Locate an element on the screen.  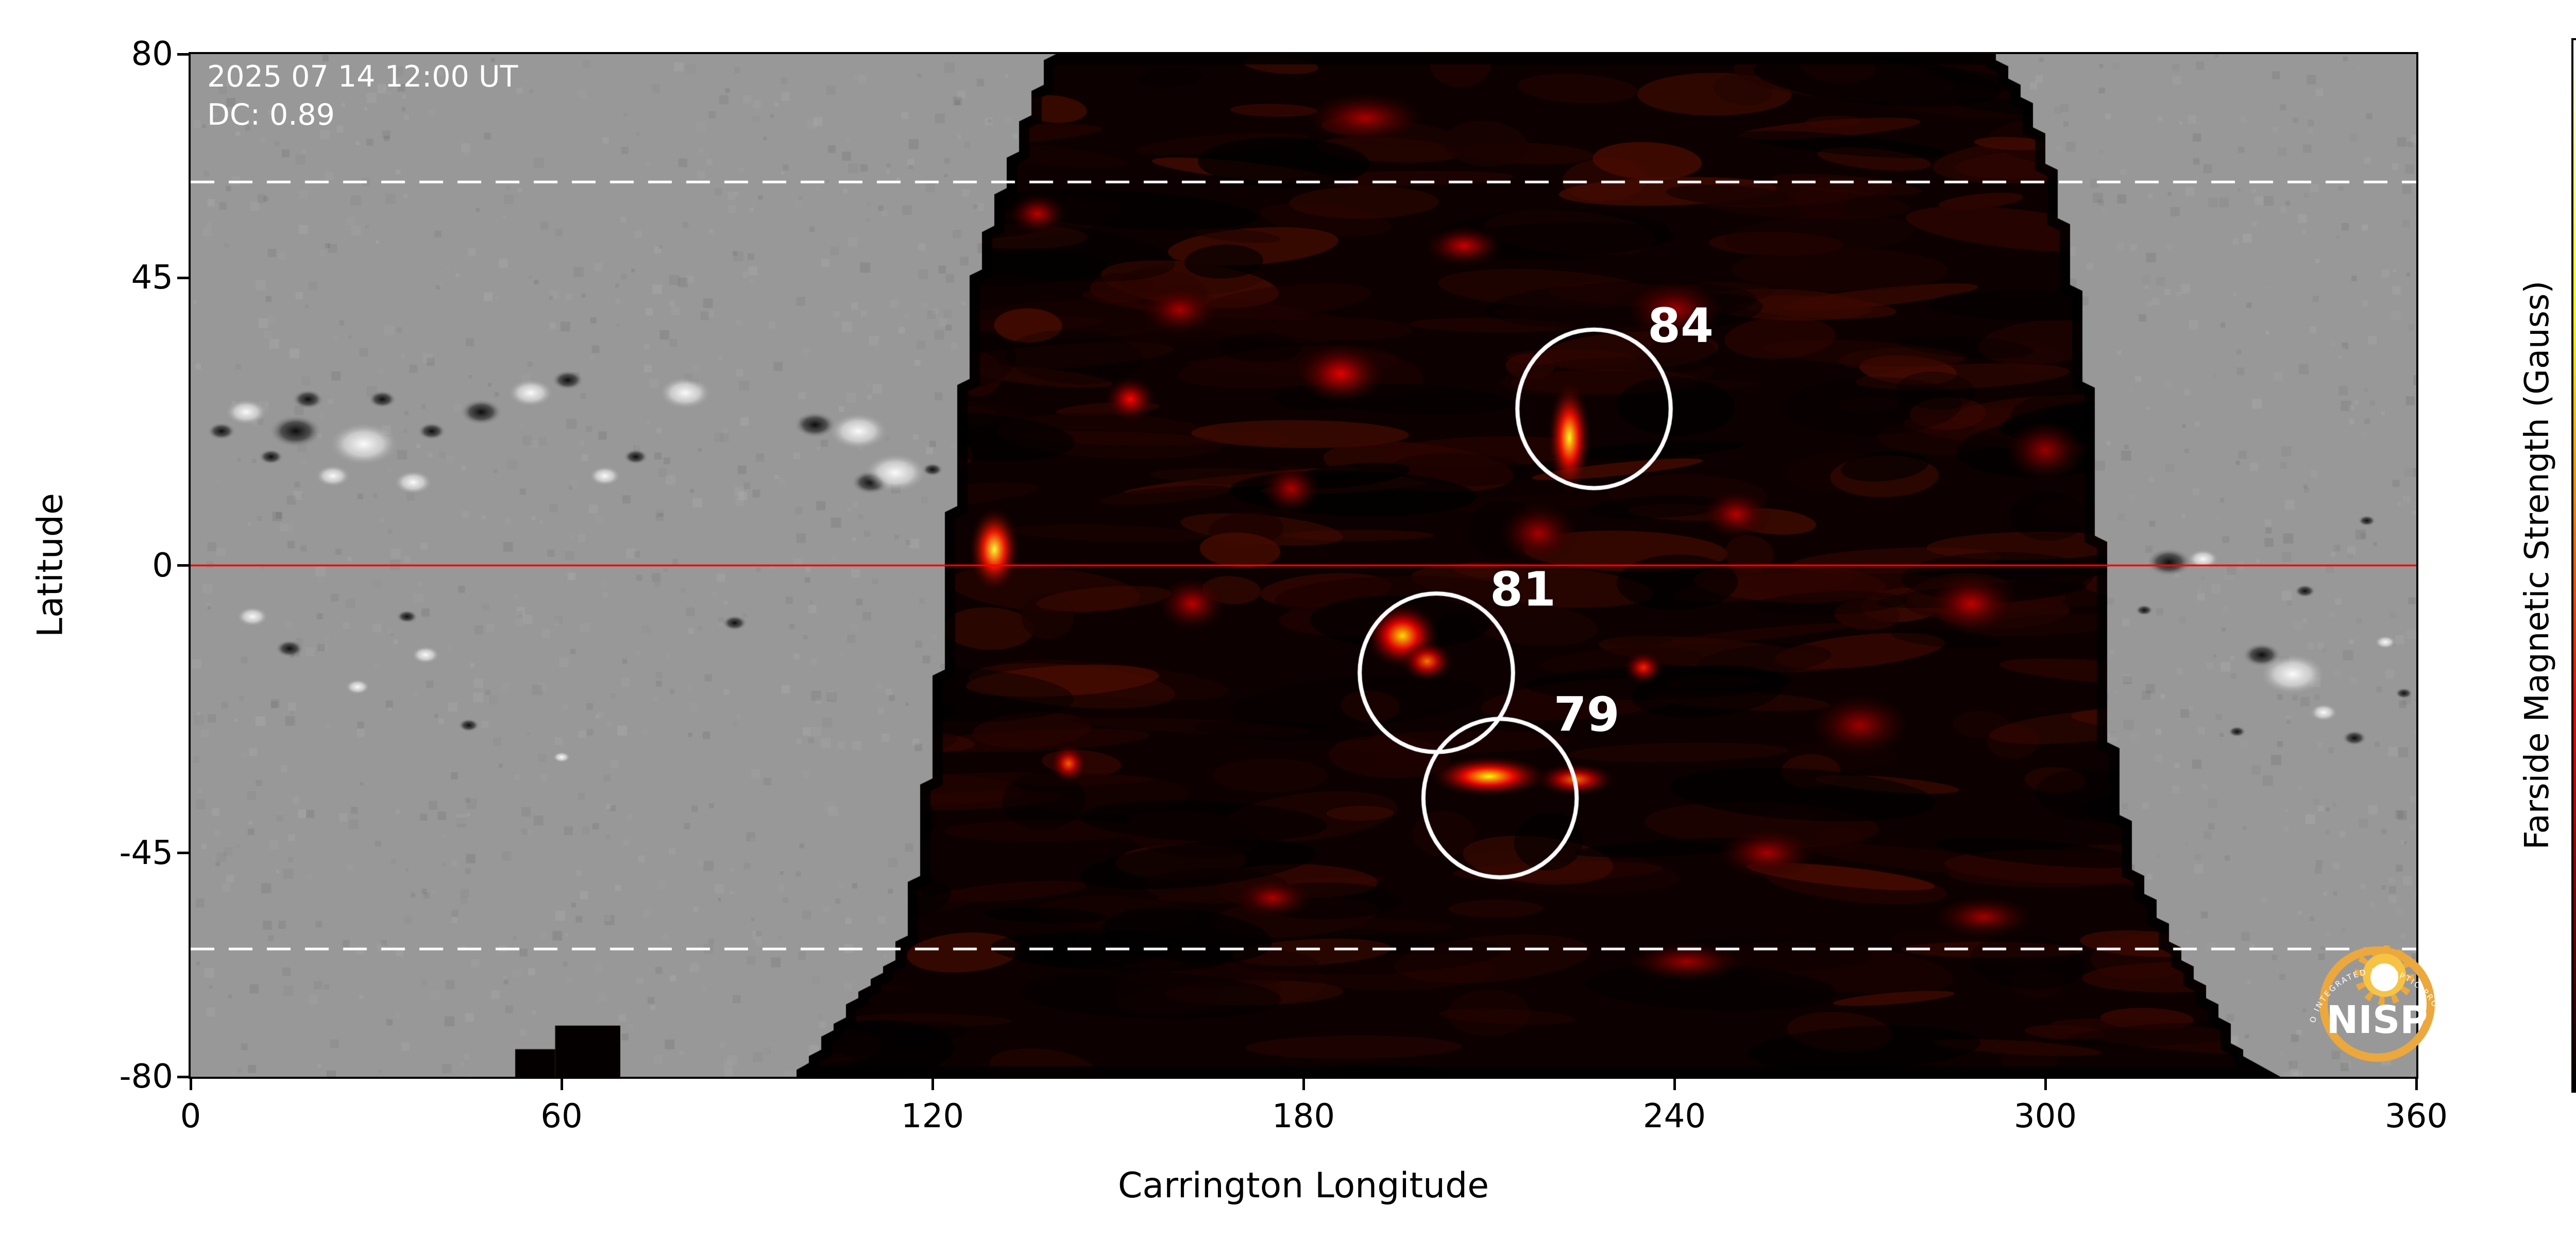
nisp-logo: NSO INTEGRATED SYNOPTIC PROGRAM NISP is located at coordinates (2376, 1003).